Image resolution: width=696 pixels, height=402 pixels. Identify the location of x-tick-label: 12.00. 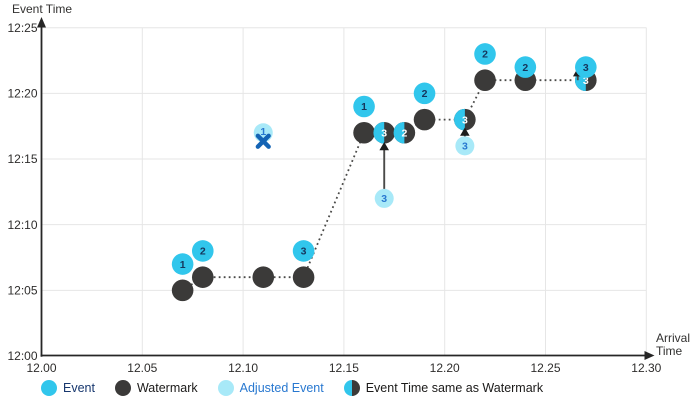
(41, 368).